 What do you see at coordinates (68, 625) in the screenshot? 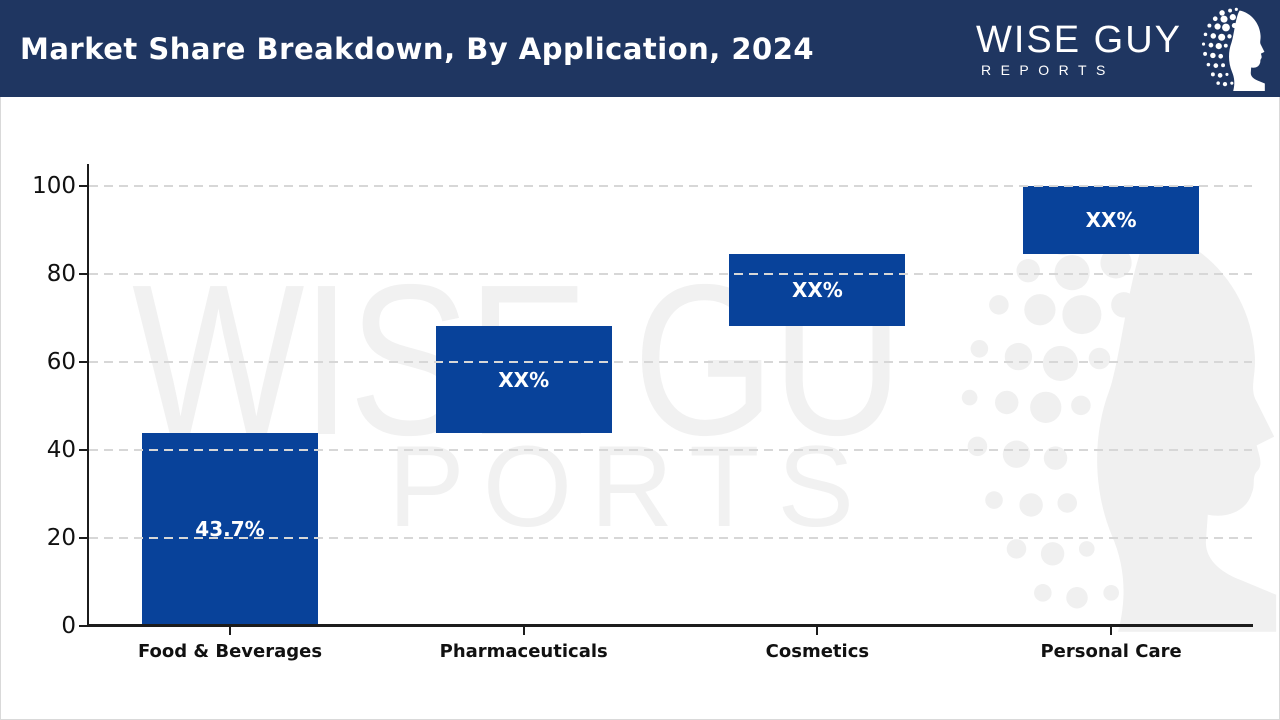
I see `y-tick-label: 0` at bounding box center [68, 625].